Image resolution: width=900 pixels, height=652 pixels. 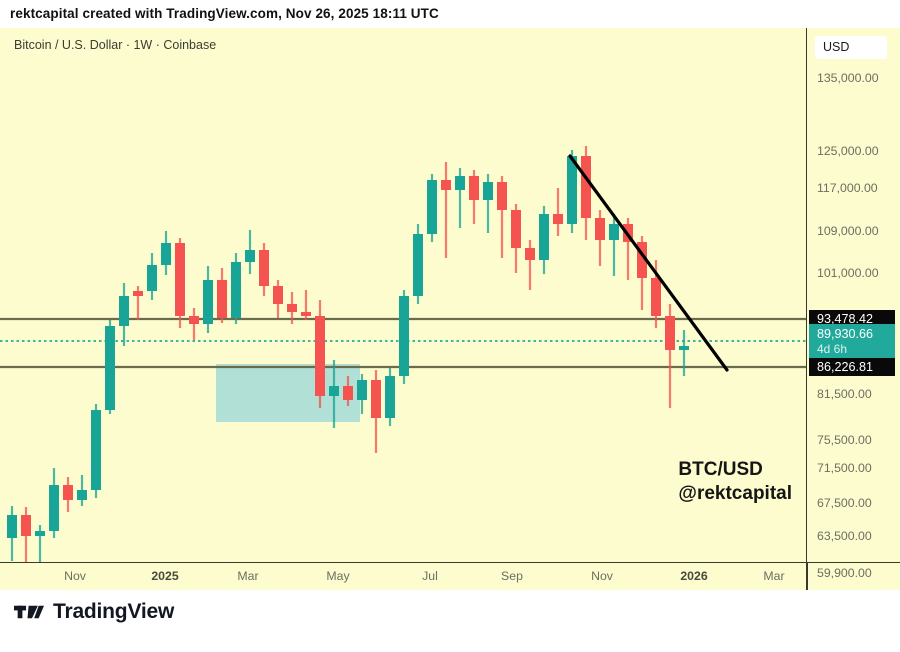 I want to click on trendline-segment, so click(x=648, y=263).